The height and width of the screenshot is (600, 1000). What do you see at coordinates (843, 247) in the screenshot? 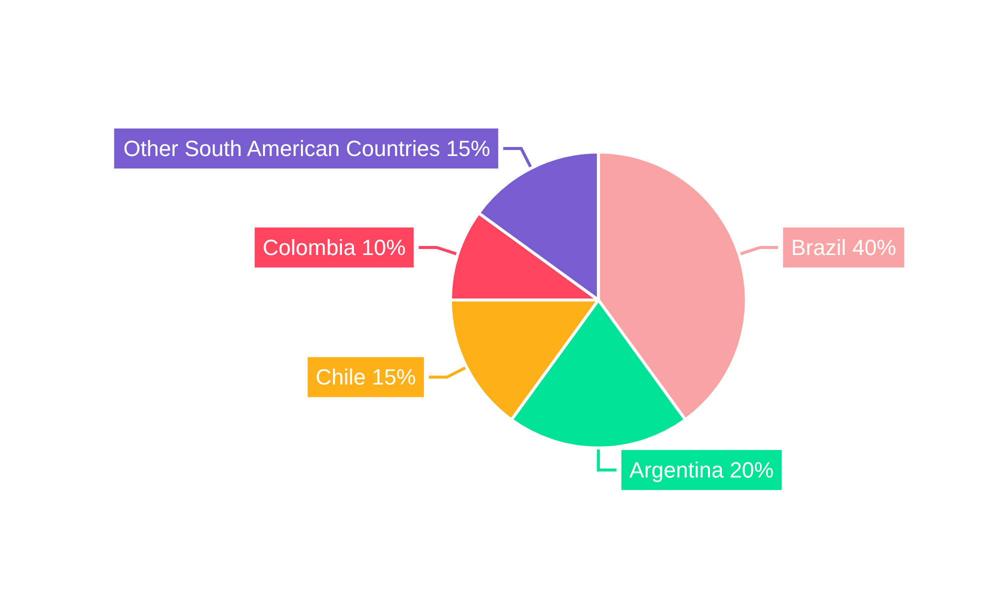
I see `slice-label: Brazil 40%` at bounding box center [843, 247].